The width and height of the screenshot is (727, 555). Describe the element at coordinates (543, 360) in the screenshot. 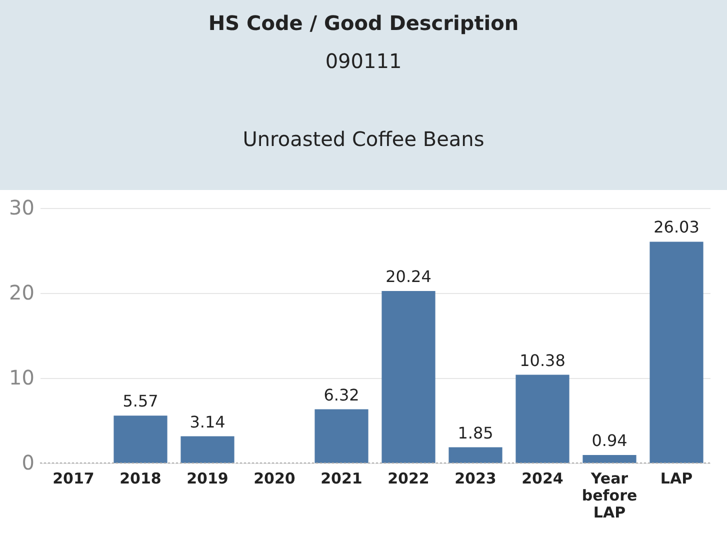

I see `data-label: 10.38` at that location.